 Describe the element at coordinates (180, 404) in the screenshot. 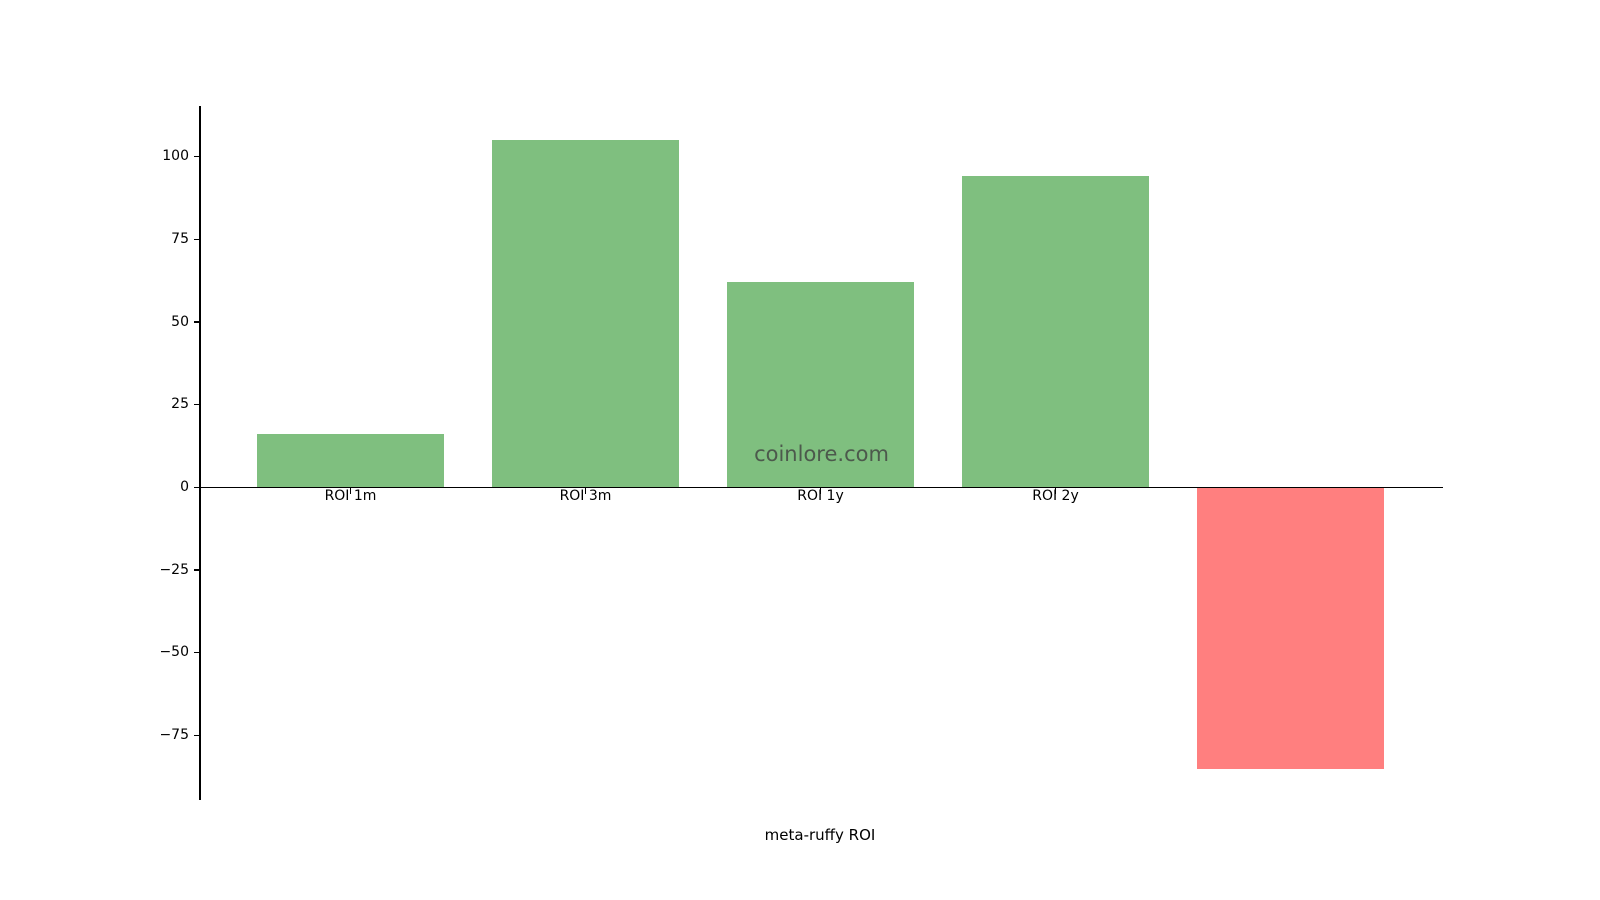

I see `y-tick-label: 25` at that location.